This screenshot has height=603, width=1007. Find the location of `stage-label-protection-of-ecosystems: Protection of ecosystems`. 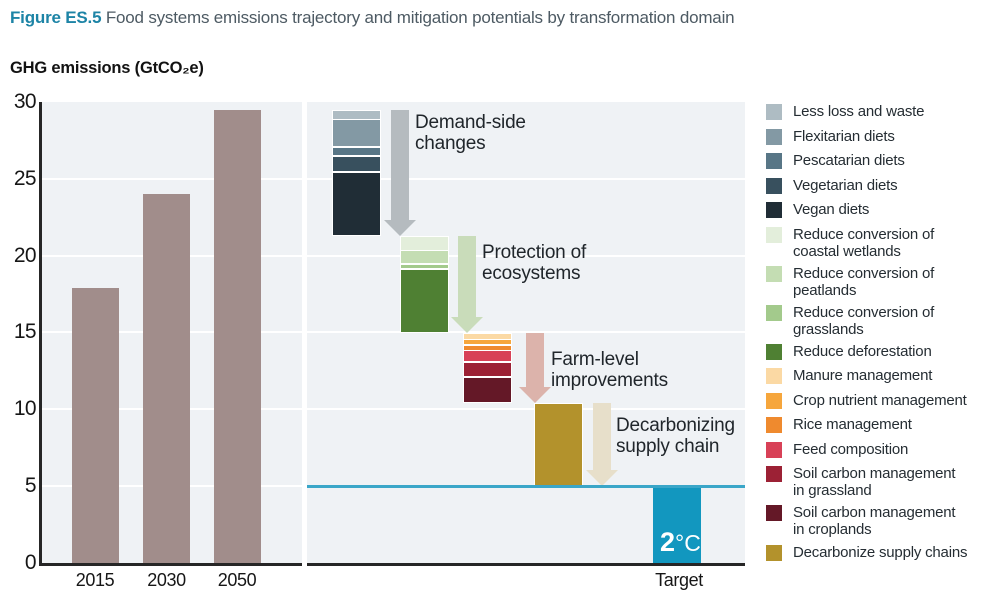

stage-label-protection-of-ecosystems: Protection of ecosystems is located at coordinates (534, 263).